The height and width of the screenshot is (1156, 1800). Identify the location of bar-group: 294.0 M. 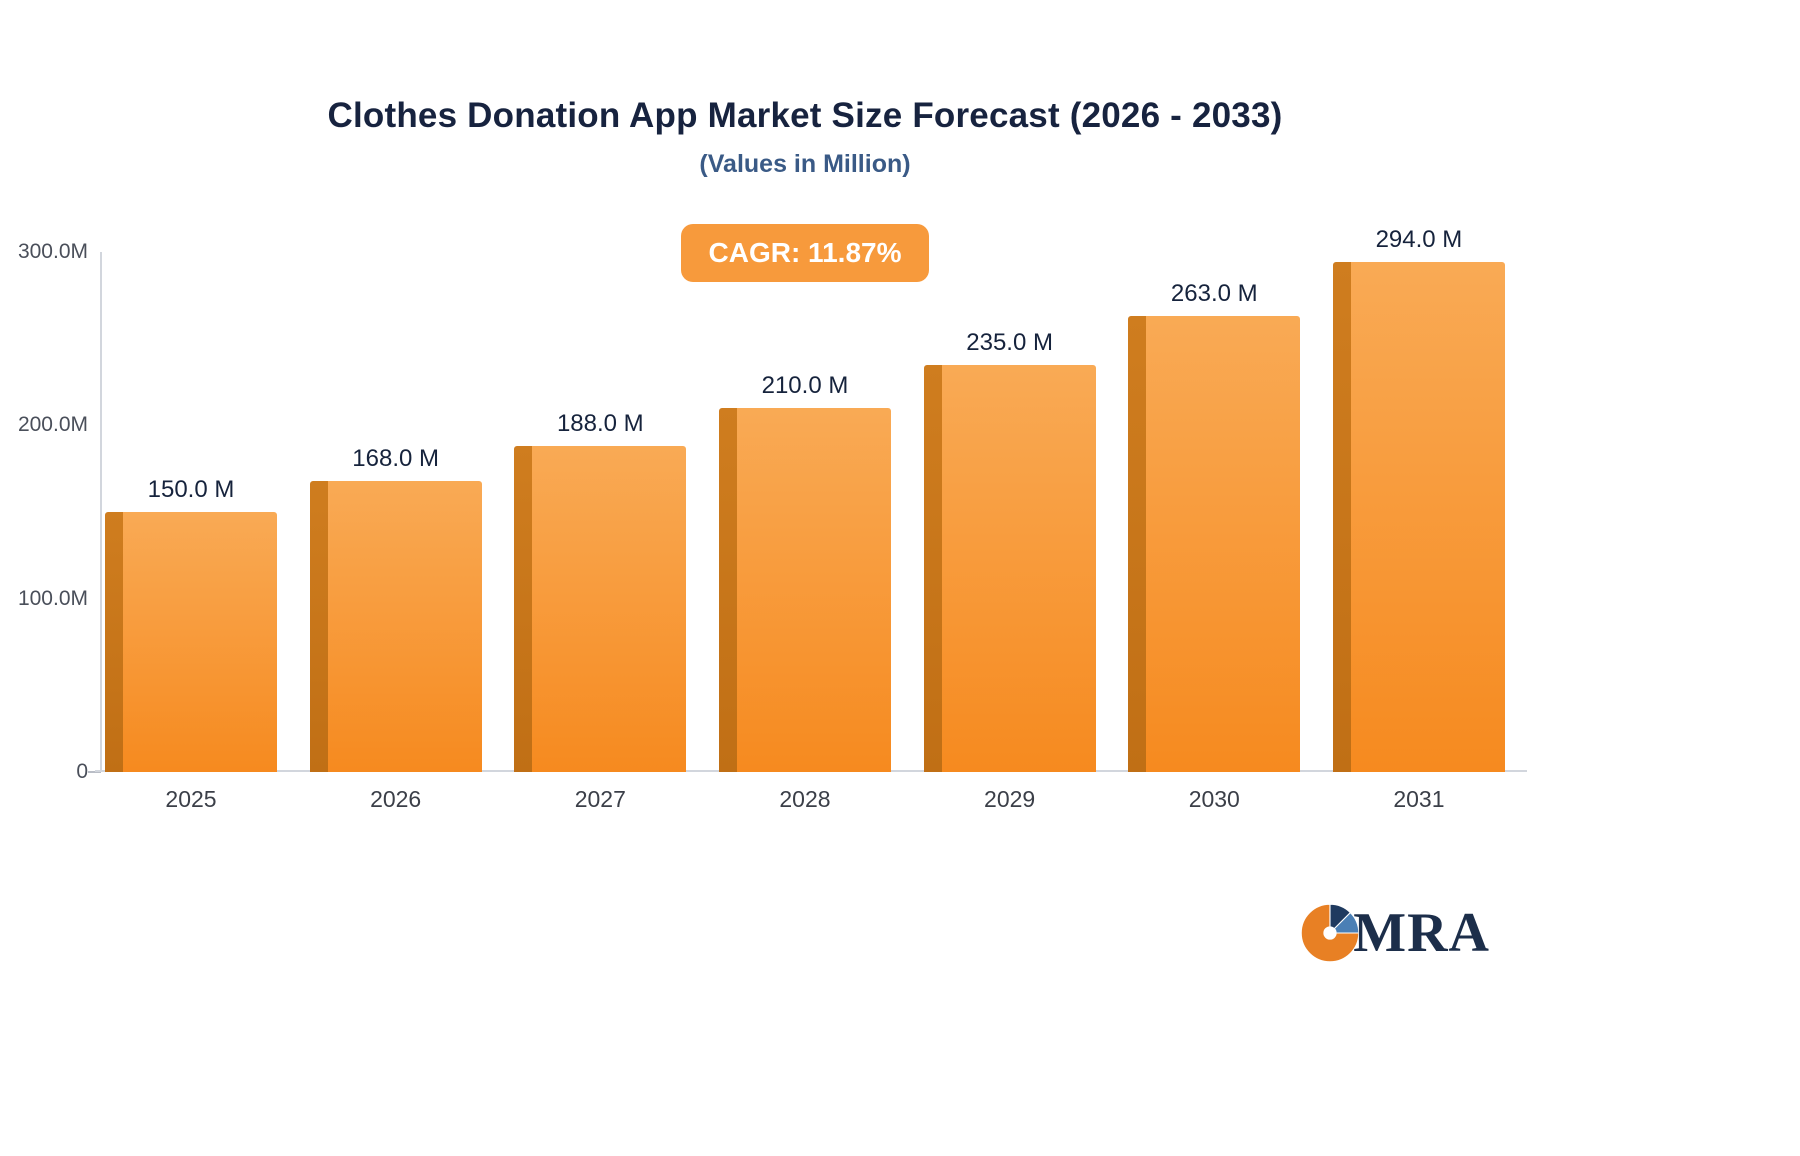
(1418, 499).